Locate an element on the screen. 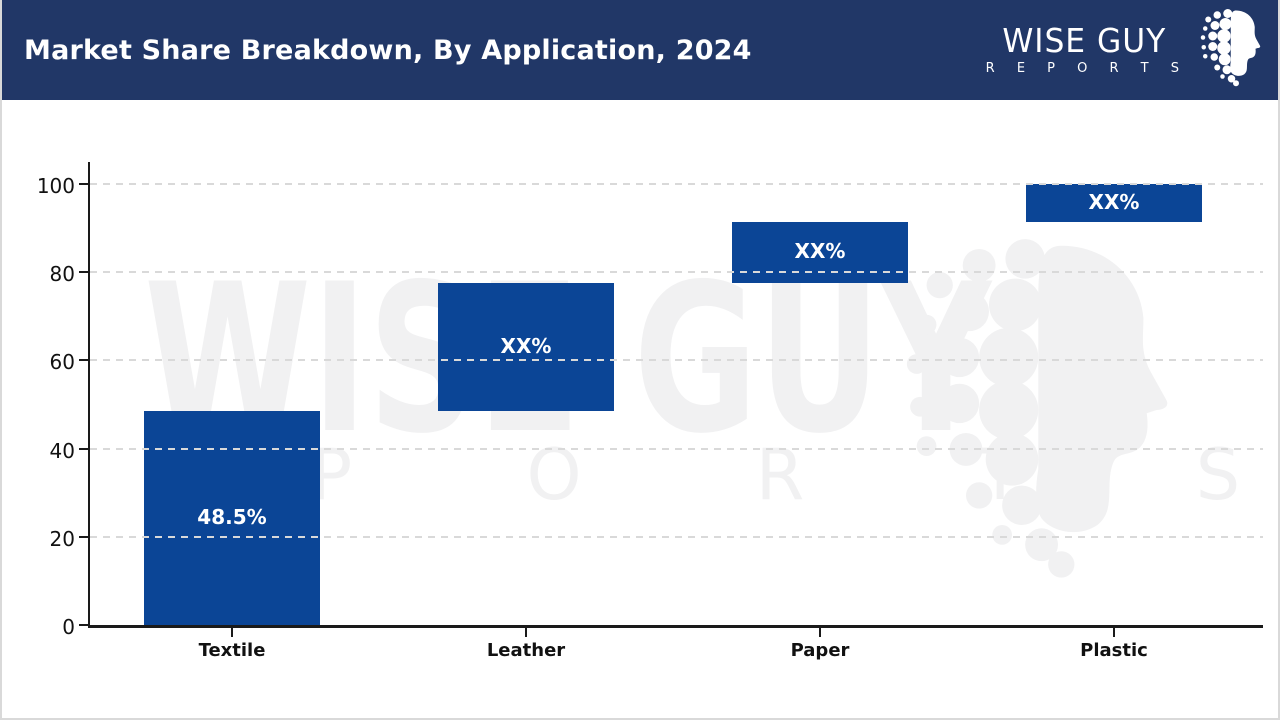 This screenshot has width=1280, height=720. x-tick-mark-textile is located at coordinates (232, 632).